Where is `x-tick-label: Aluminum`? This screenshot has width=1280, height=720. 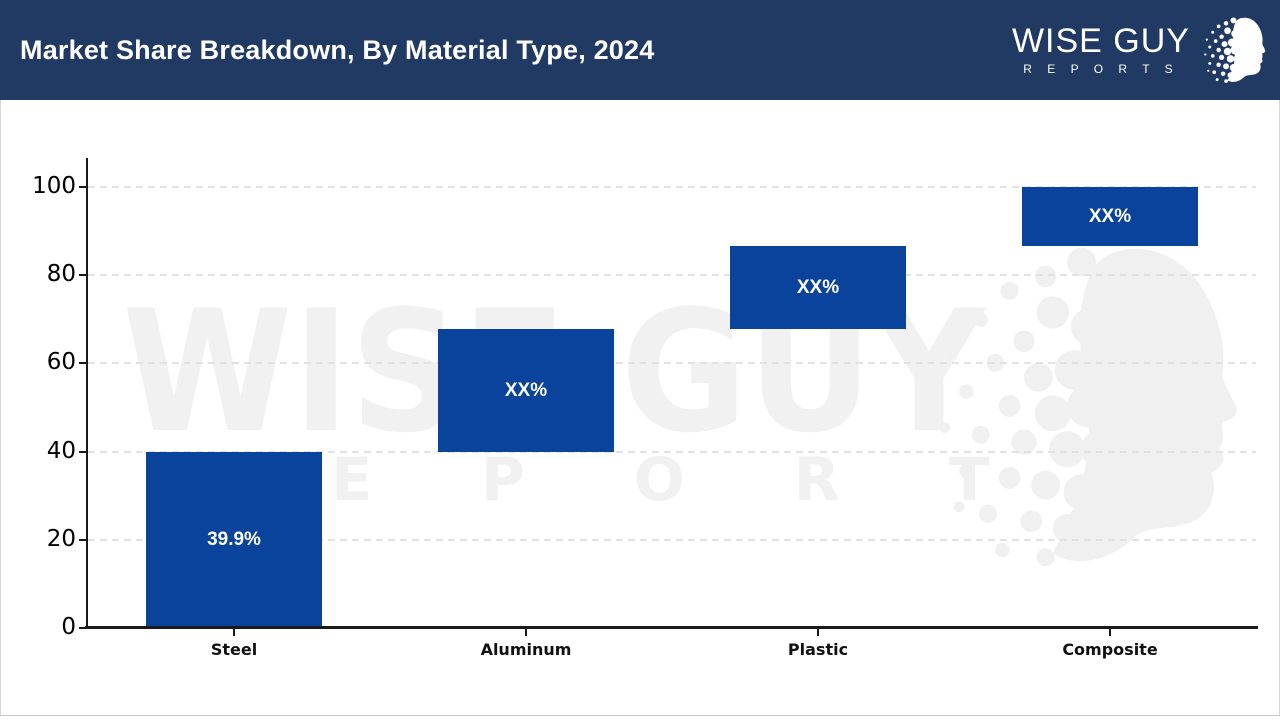 x-tick-label: Aluminum is located at coordinates (526, 649).